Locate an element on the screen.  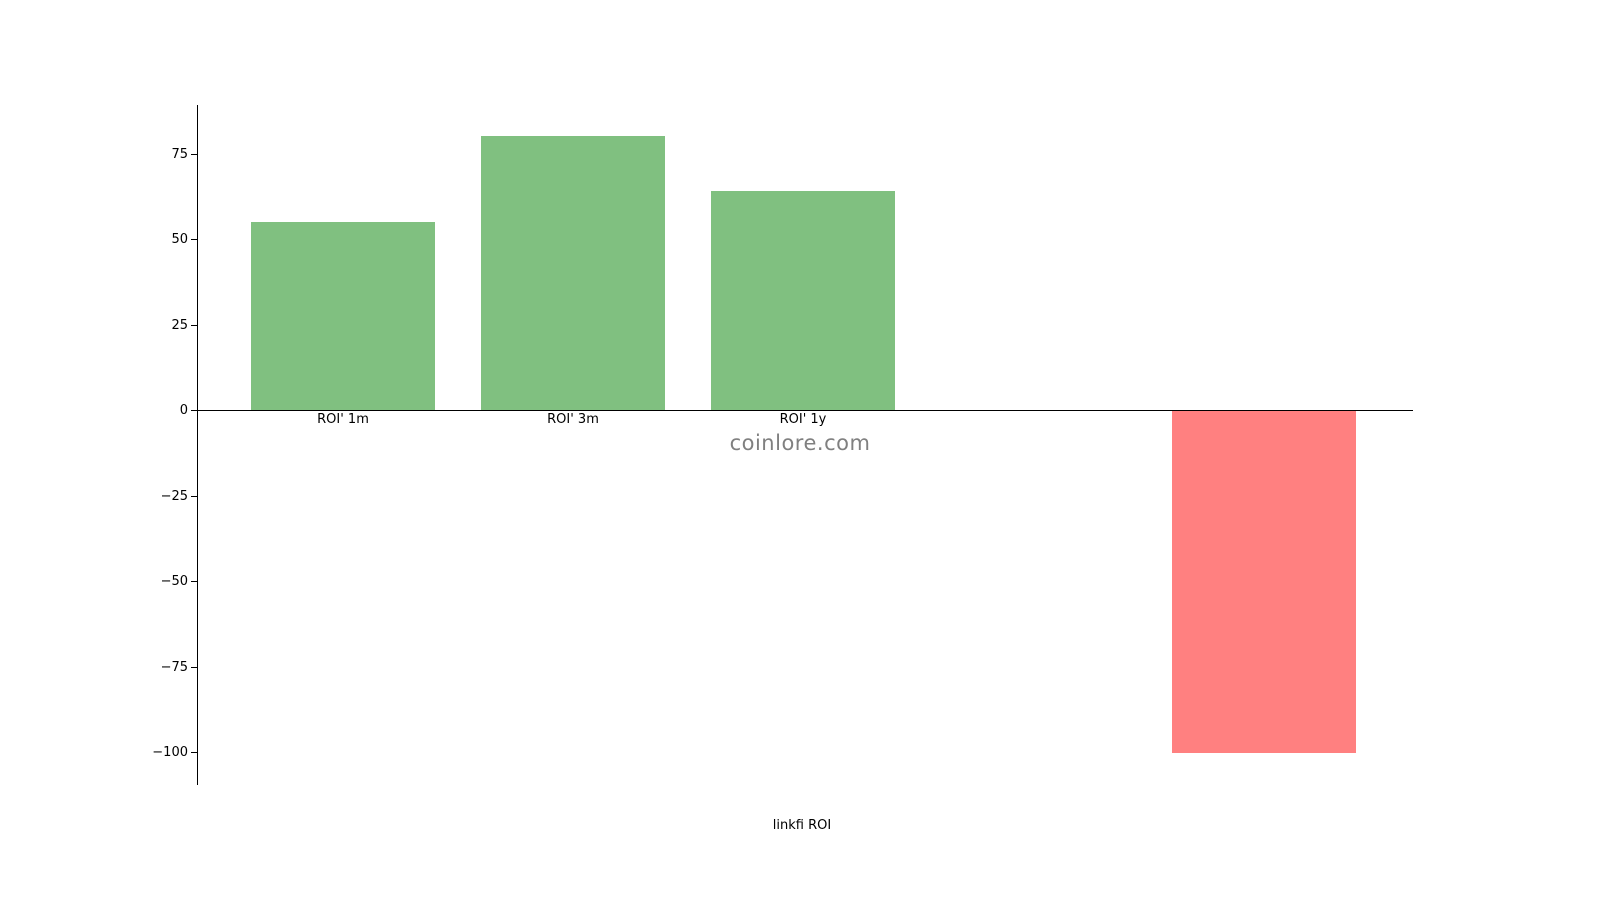
y-axis-line is located at coordinates (197, 445).